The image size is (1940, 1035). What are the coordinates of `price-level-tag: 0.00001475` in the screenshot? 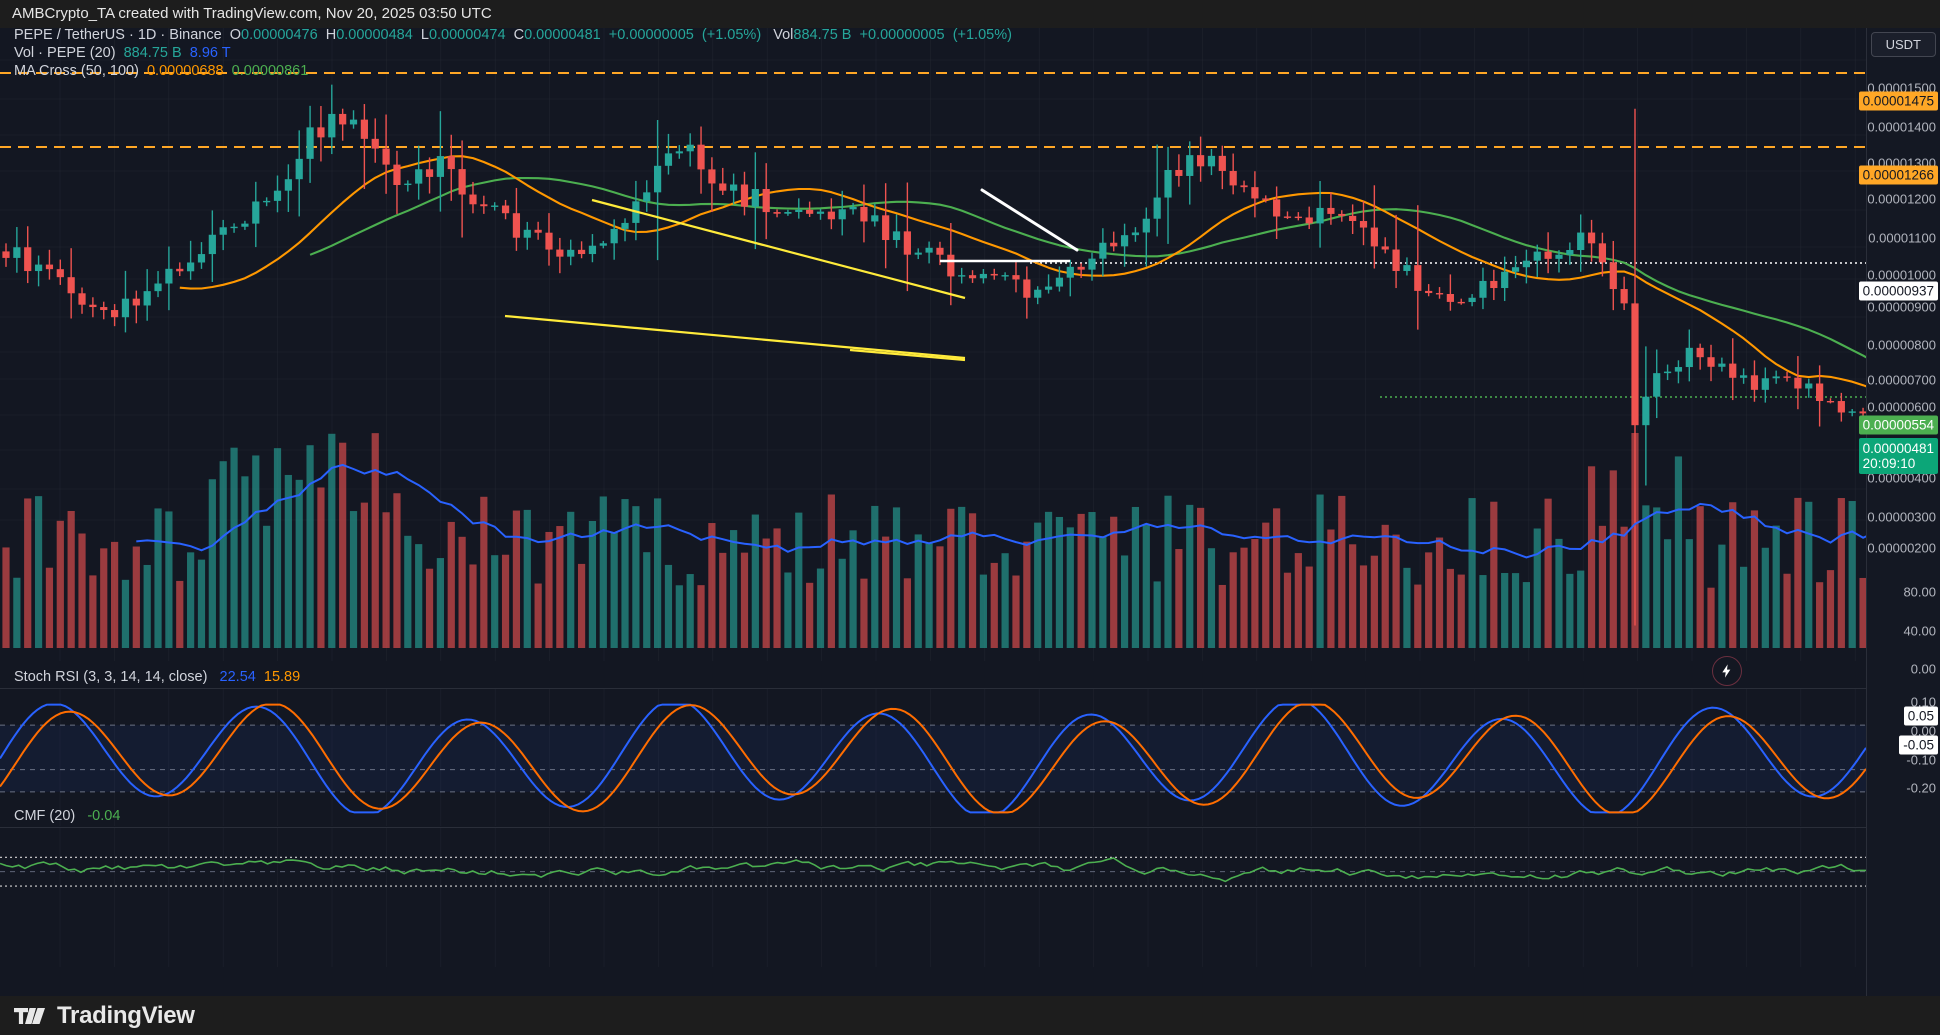 It's located at (1898, 101).